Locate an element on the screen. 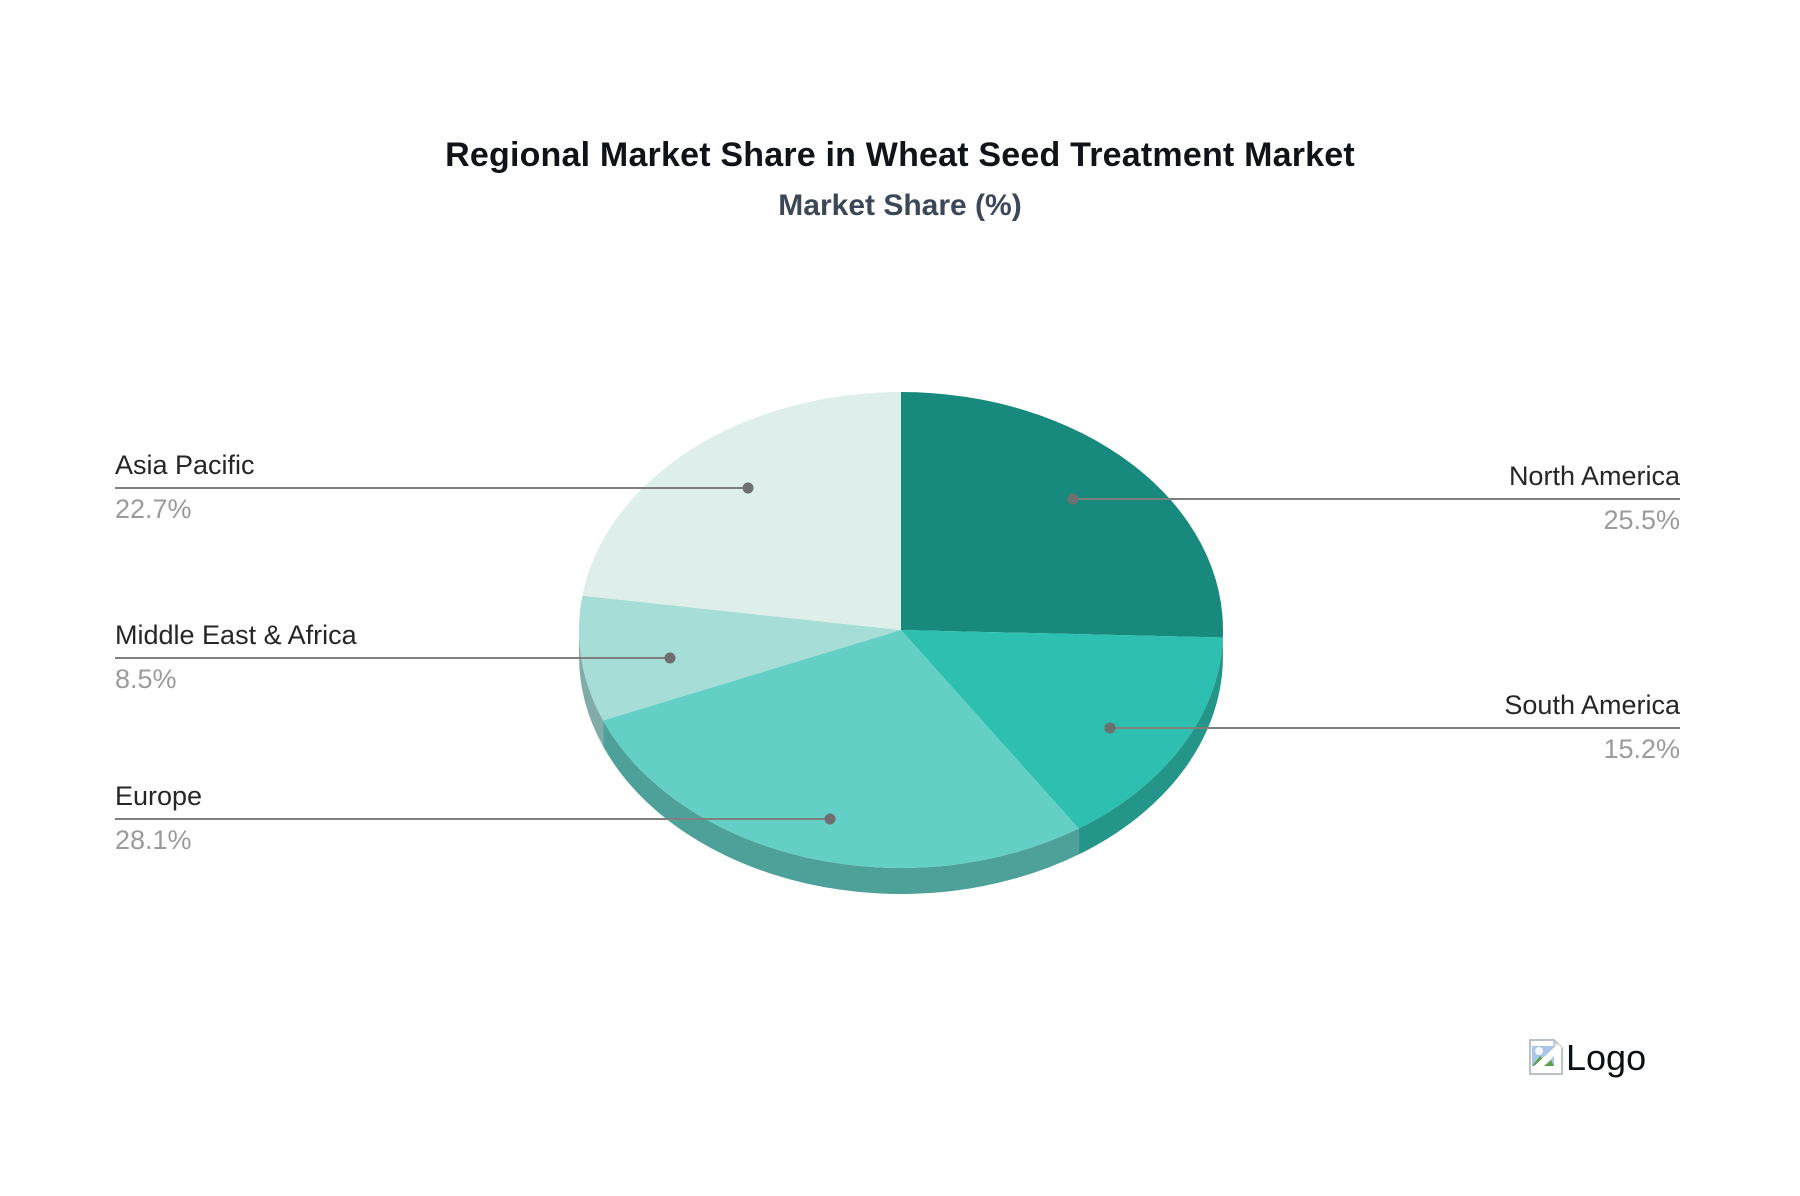 The image size is (1800, 1196). pie-slice-middle-east-africa is located at coordinates (739, 658).